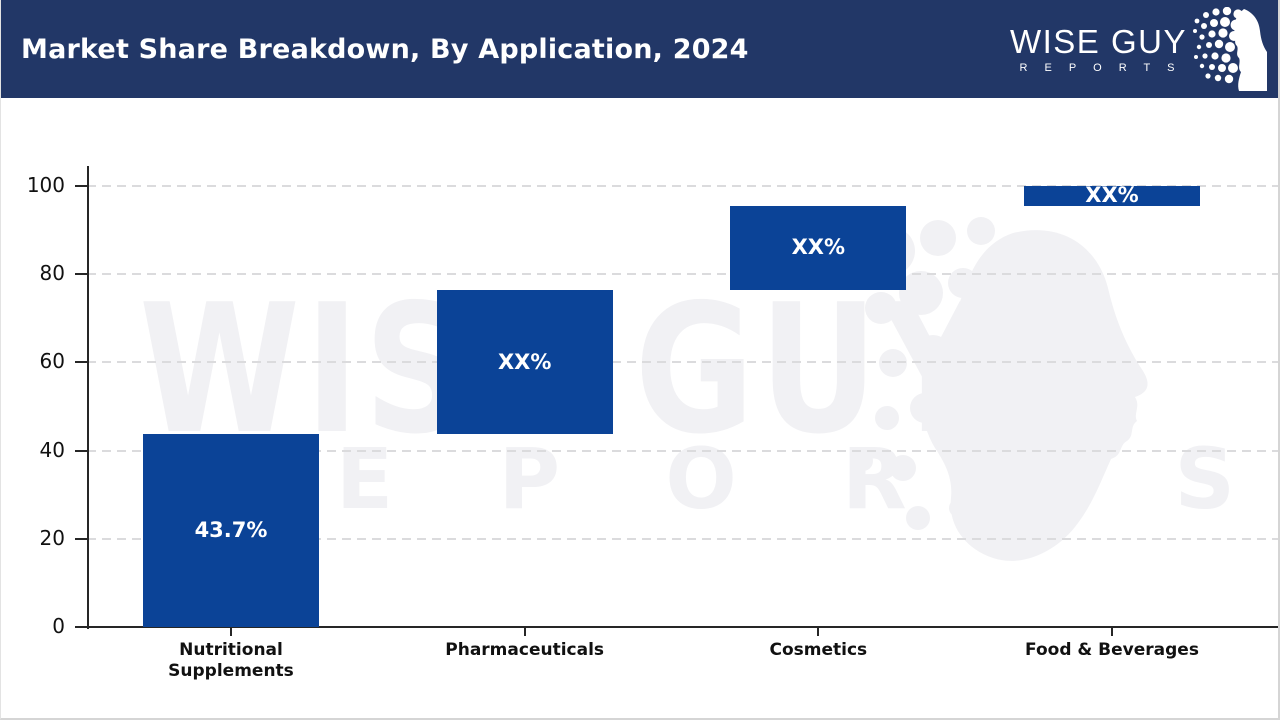 The image size is (1280, 720). Describe the element at coordinates (45, 185) in the screenshot. I see `y-tick-label: 100` at that location.